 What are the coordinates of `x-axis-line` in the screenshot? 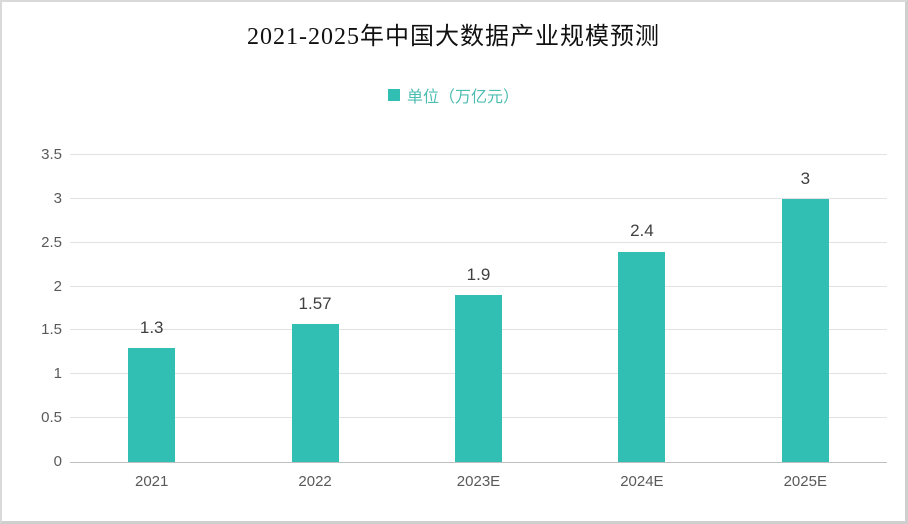 It's located at (478, 462).